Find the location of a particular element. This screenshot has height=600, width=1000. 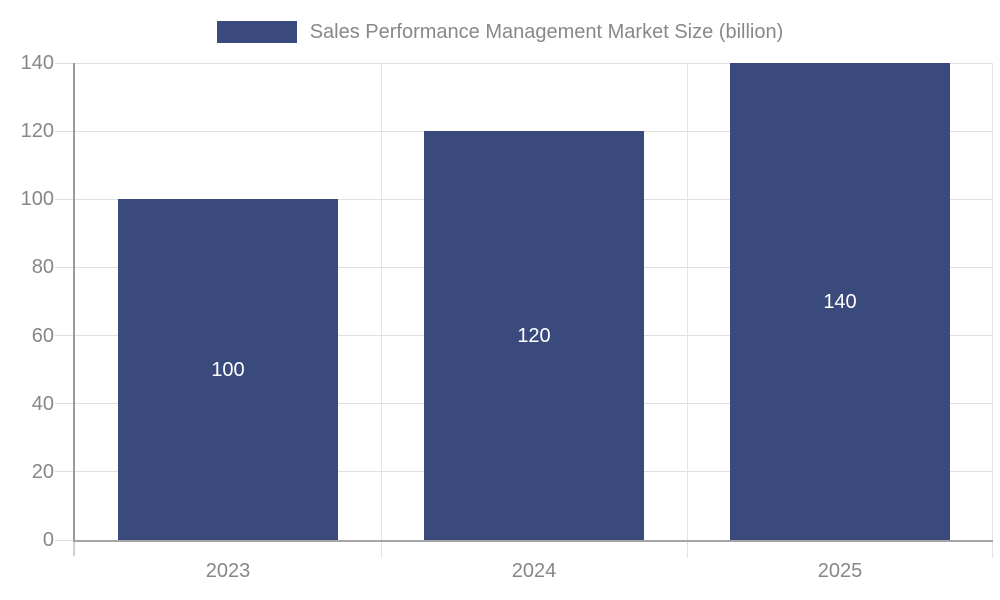

y-tick-label: 100 is located at coordinates (37, 199).